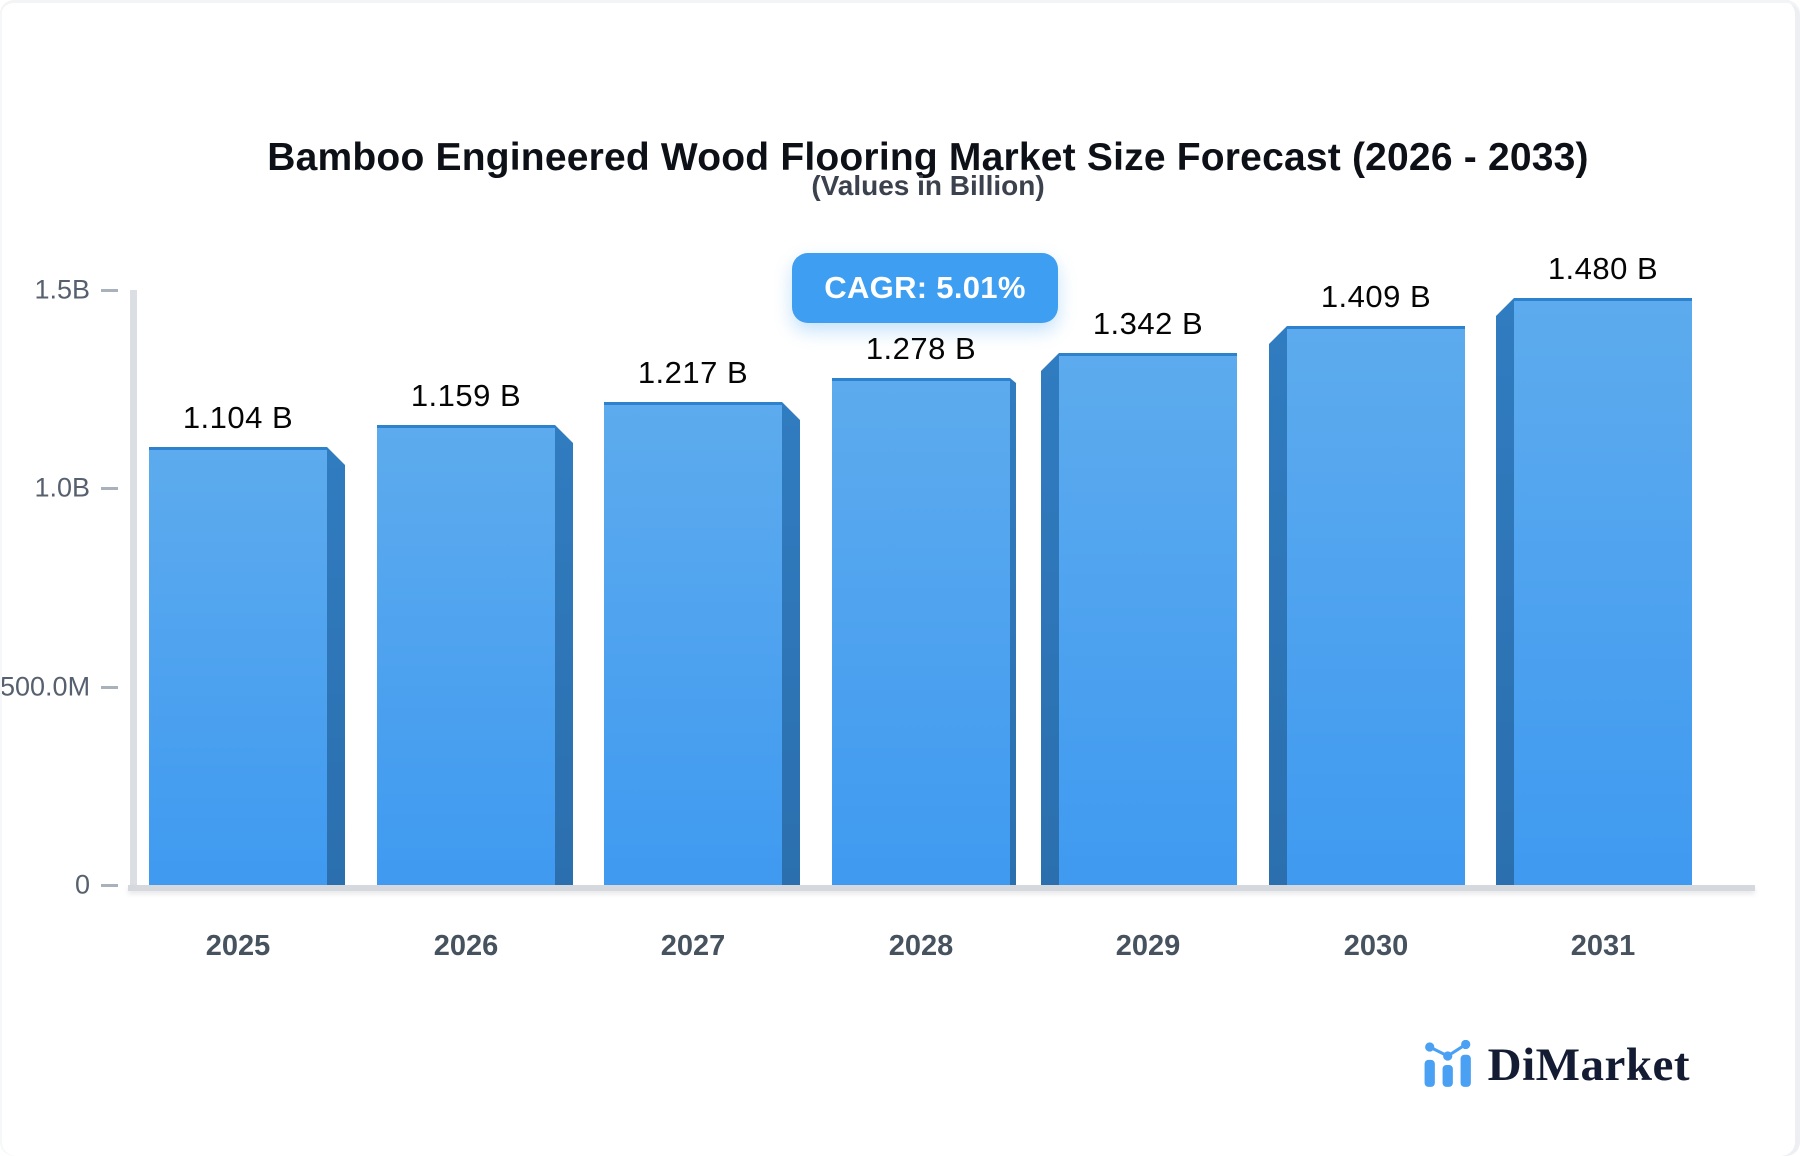 The image size is (1800, 1156). What do you see at coordinates (466, 655) in the screenshot?
I see `bar-2026` at bounding box center [466, 655].